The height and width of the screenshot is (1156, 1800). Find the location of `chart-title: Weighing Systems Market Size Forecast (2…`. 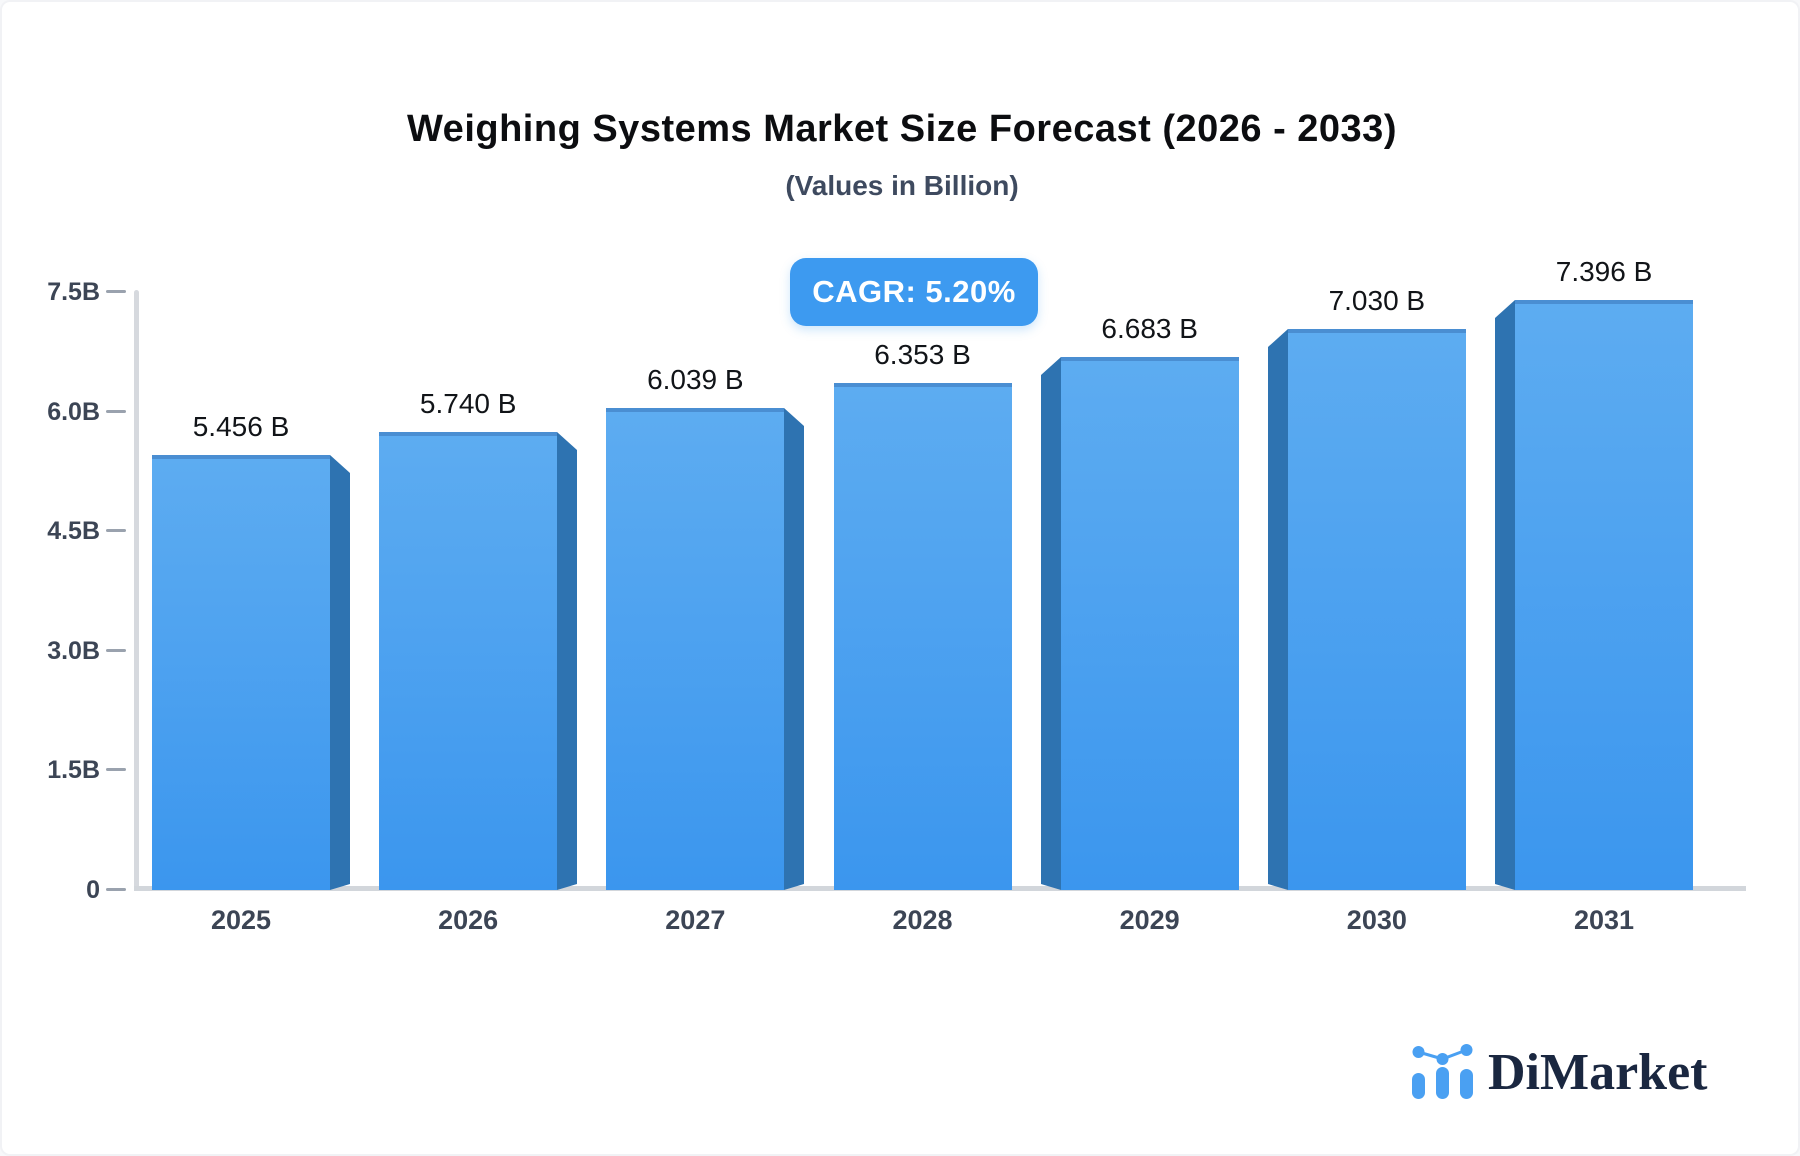

chart-title: Weighing Systems Market Size Forecast (2… is located at coordinates (902, 129).